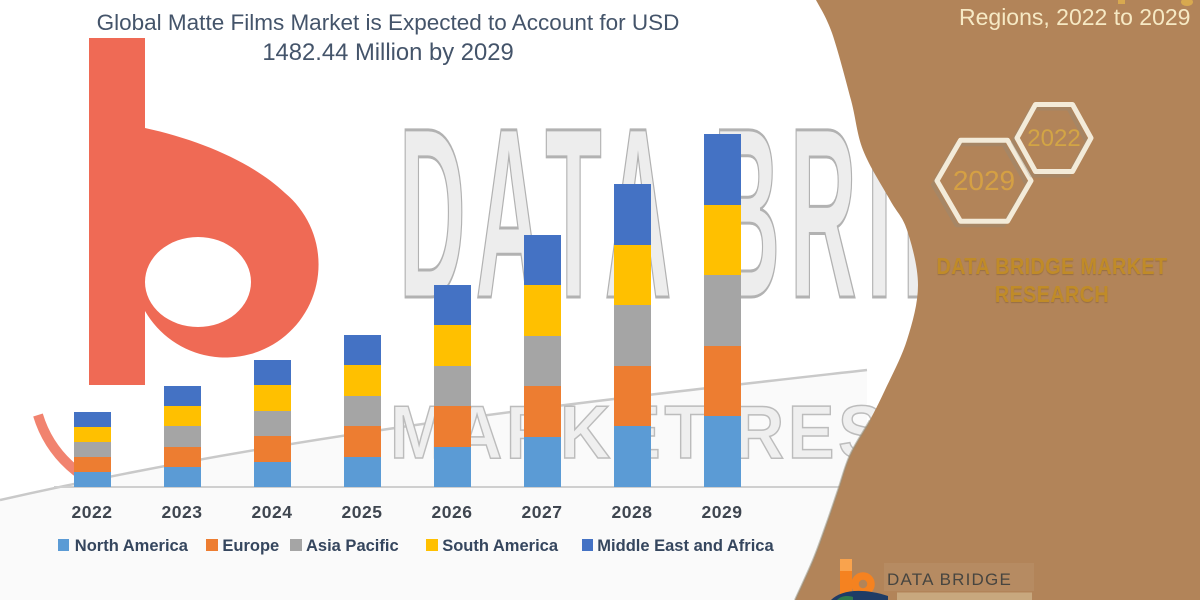  I want to click on svg-text: 2022, so click(1053, 138).